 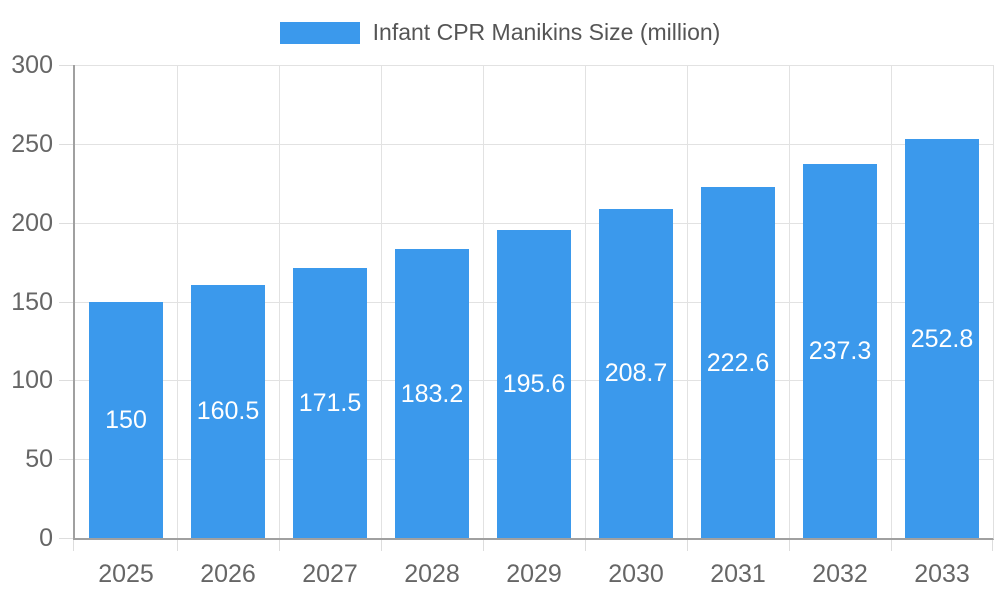 What do you see at coordinates (32, 380) in the screenshot?
I see `y-axis-label: 100` at bounding box center [32, 380].